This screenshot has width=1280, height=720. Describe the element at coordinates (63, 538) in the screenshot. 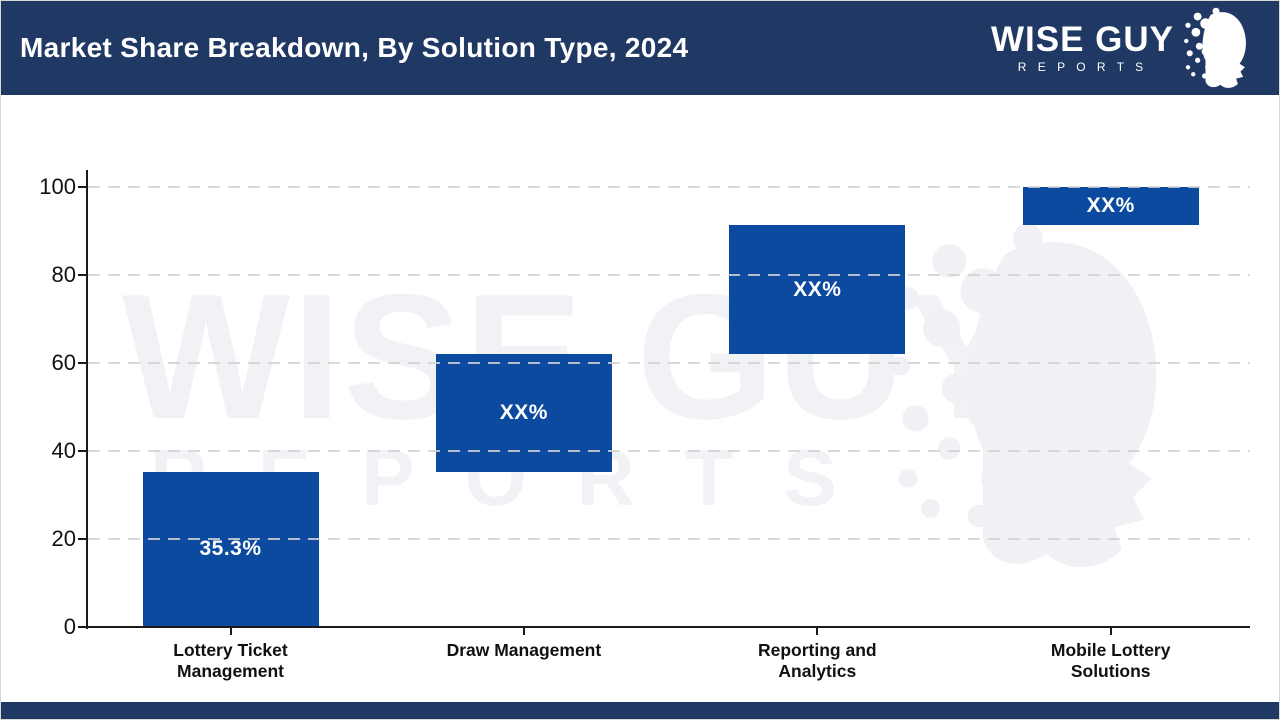

I see `y-tick-label: 20` at that location.